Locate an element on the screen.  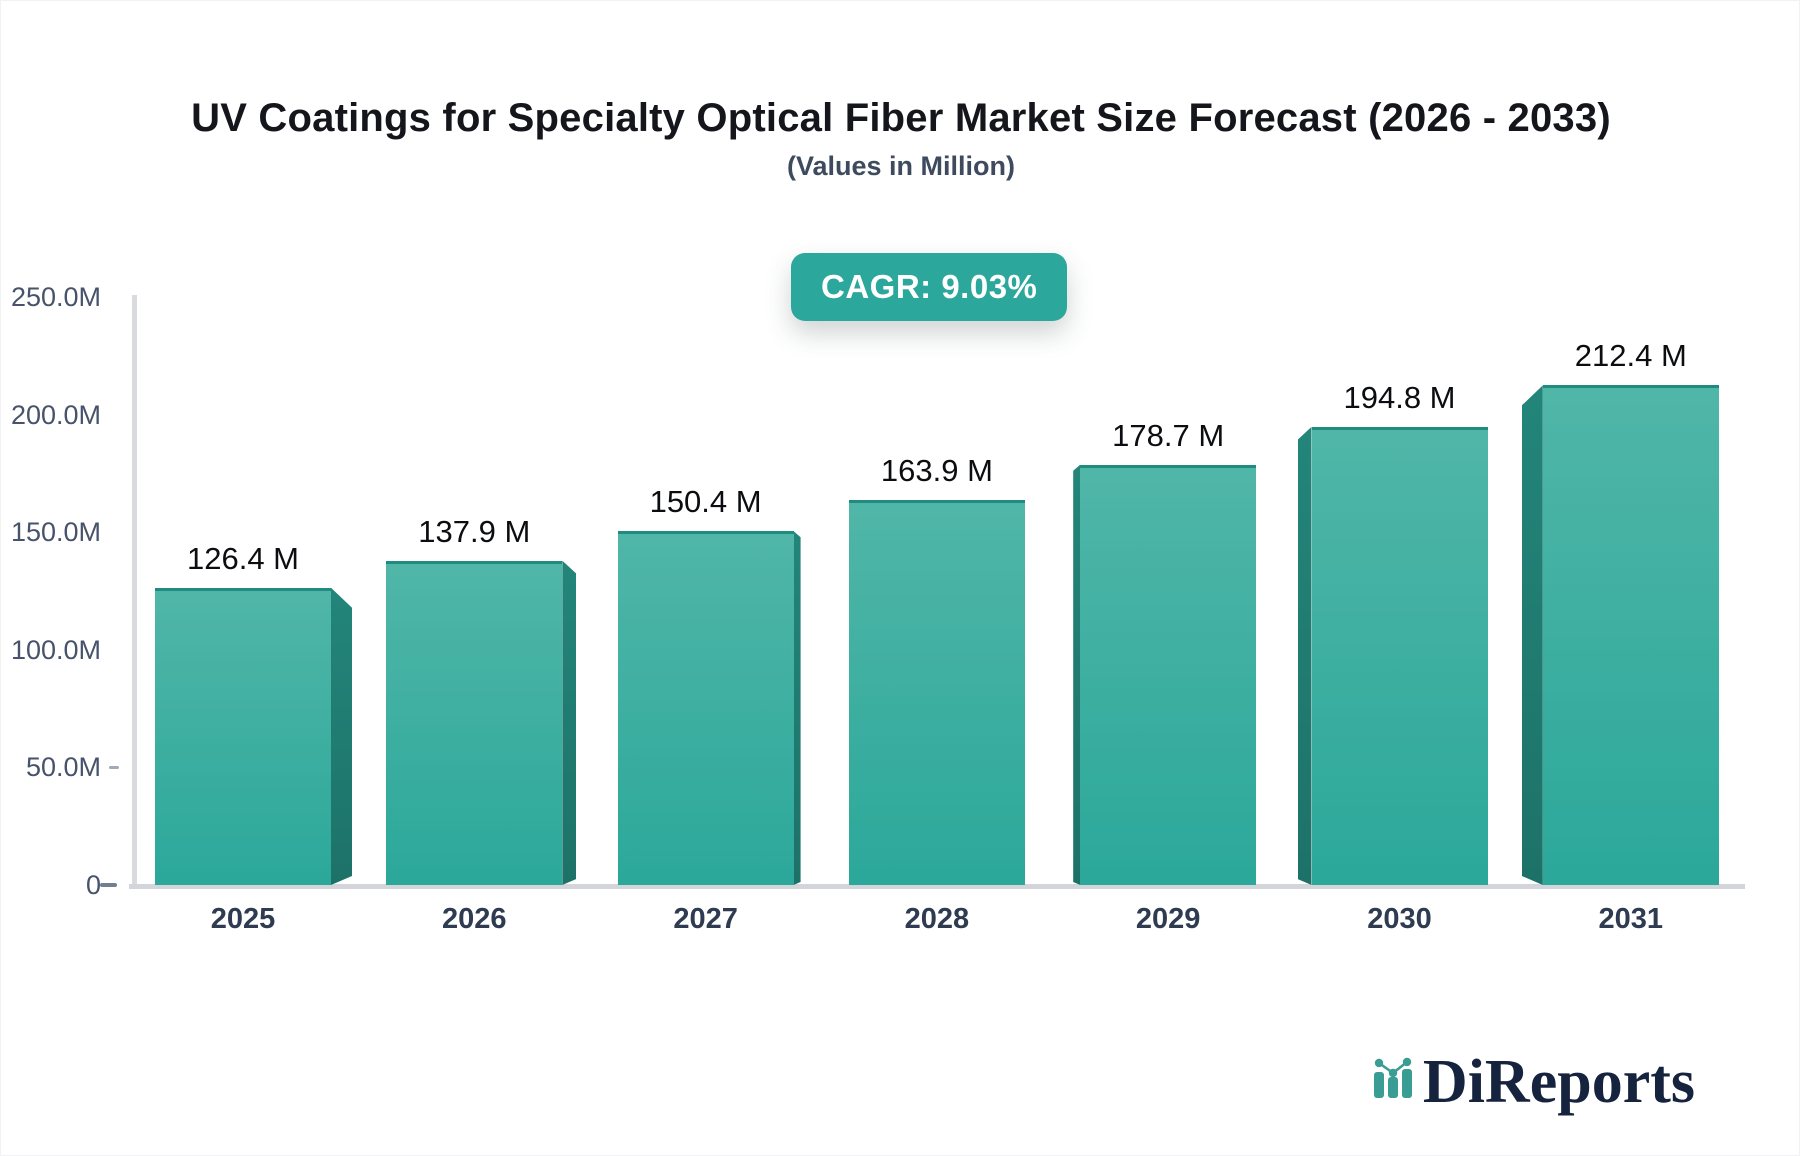
x-axis-label-2030: 2030 is located at coordinates (1399, 919).